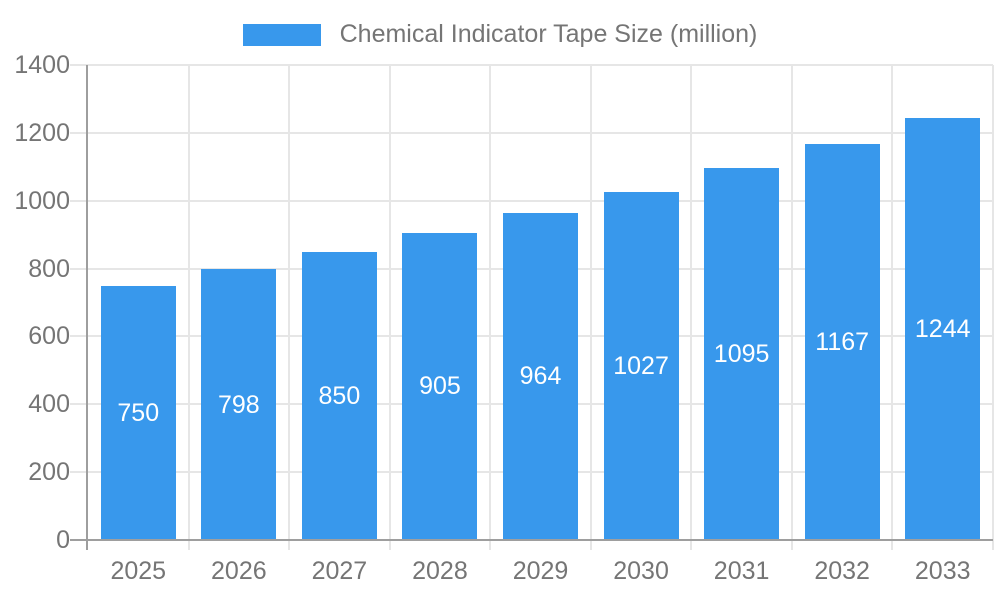 Image resolution: width=1000 pixels, height=600 pixels. Describe the element at coordinates (49, 472) in the screenshot. I see `y-axis-tick-label: 200` at that location.